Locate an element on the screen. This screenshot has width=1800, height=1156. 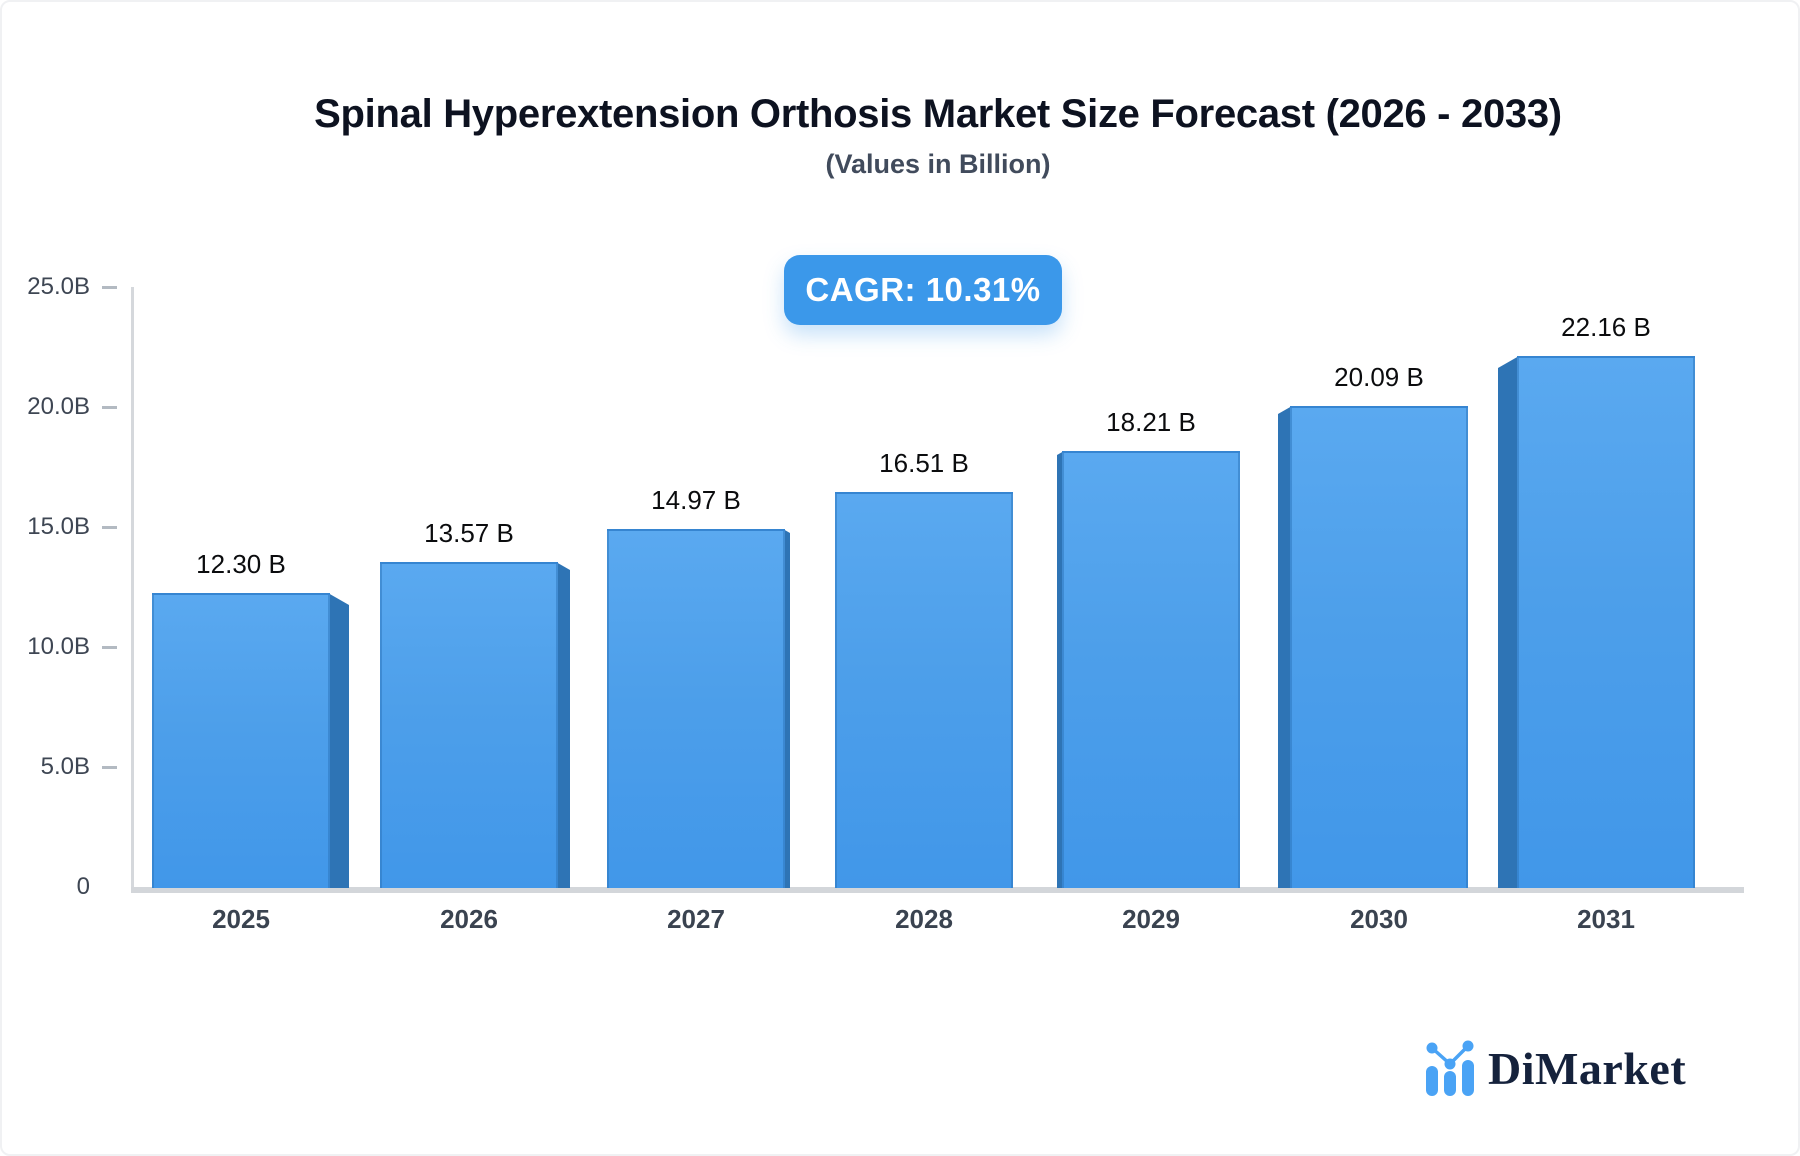
y-axis-tick-label: 0 is located at coordinates (83, 886).